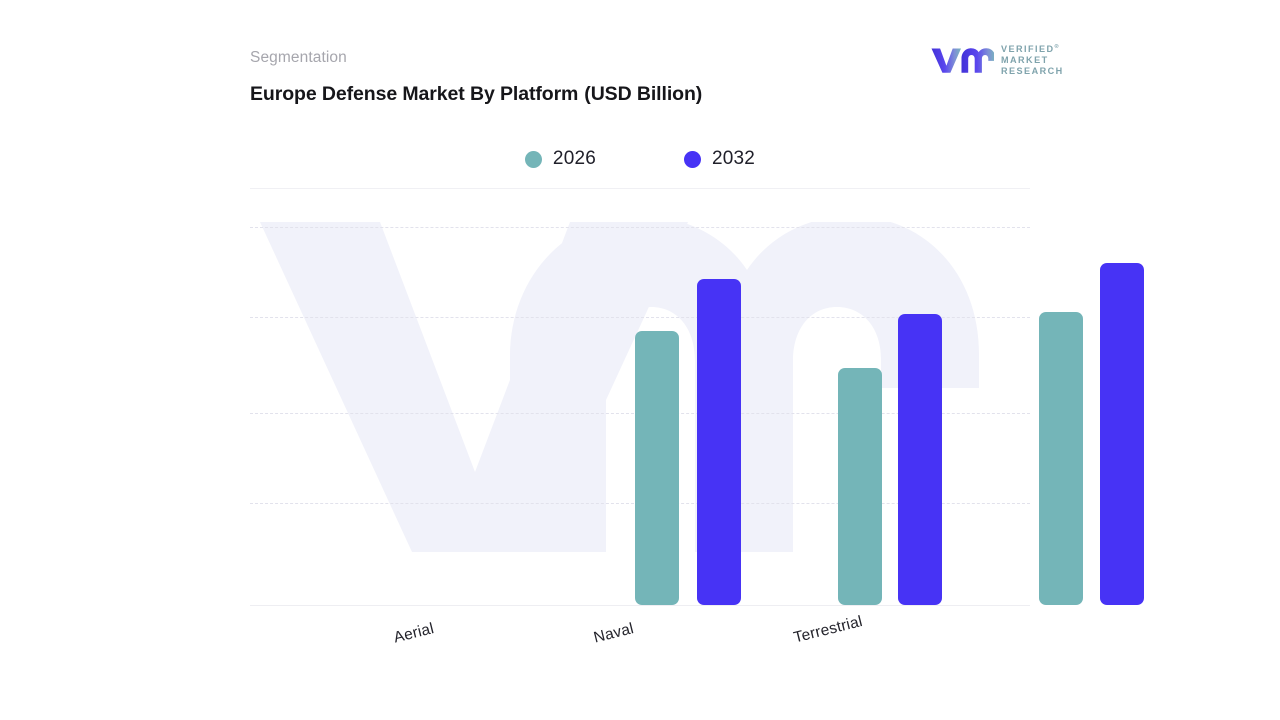 The image size is (1280, 720). What do you see at coordinates (1032, 70) in the screenshot?
I see `logo-line-research: RESEARCH` at bounding box center [1032, 70].